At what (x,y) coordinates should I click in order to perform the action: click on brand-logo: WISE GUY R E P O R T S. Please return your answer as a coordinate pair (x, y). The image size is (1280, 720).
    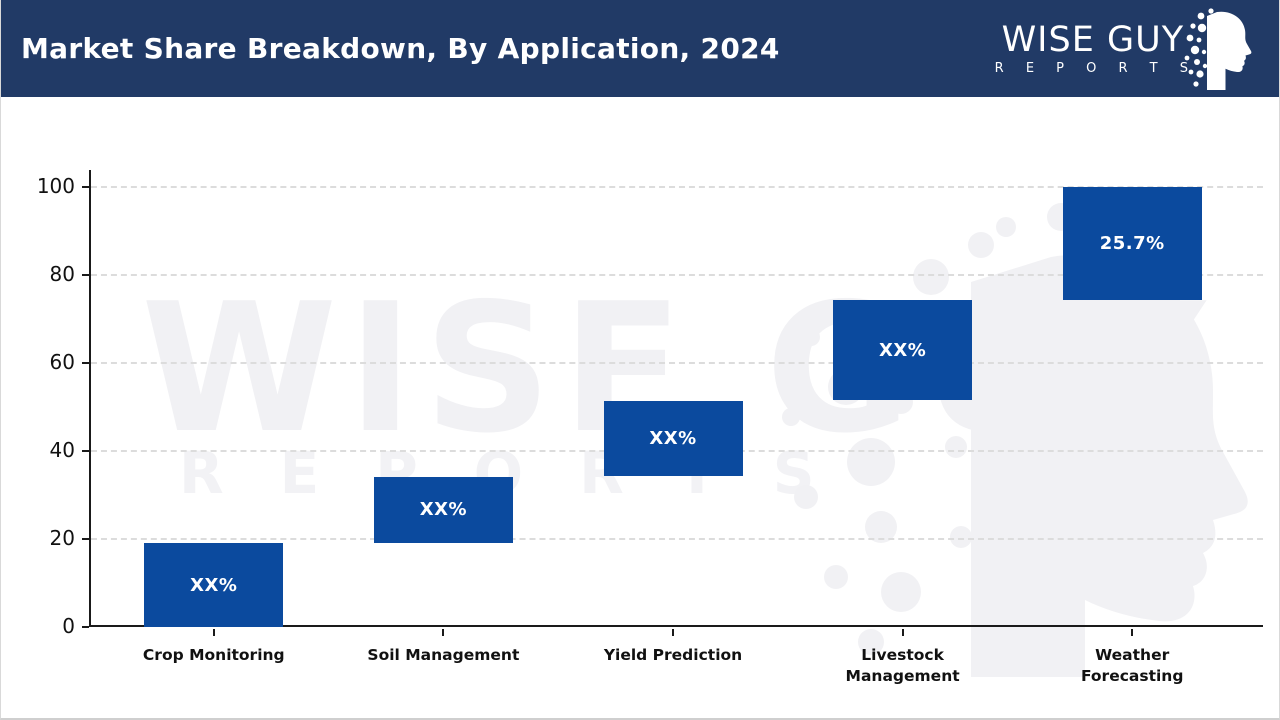
    Looking at the image, I should click on (1123, 49).